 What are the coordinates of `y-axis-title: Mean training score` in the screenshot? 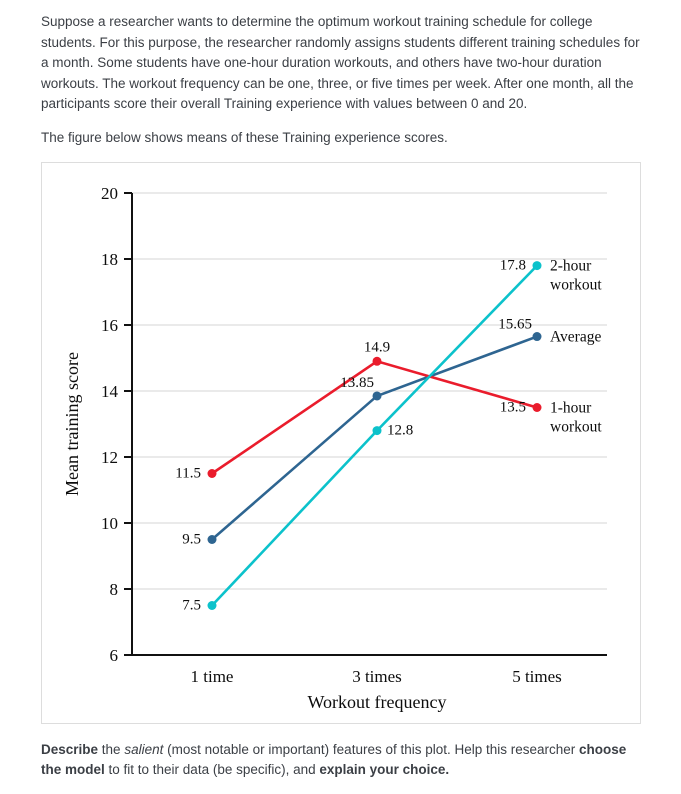 It's located at (72, 424).